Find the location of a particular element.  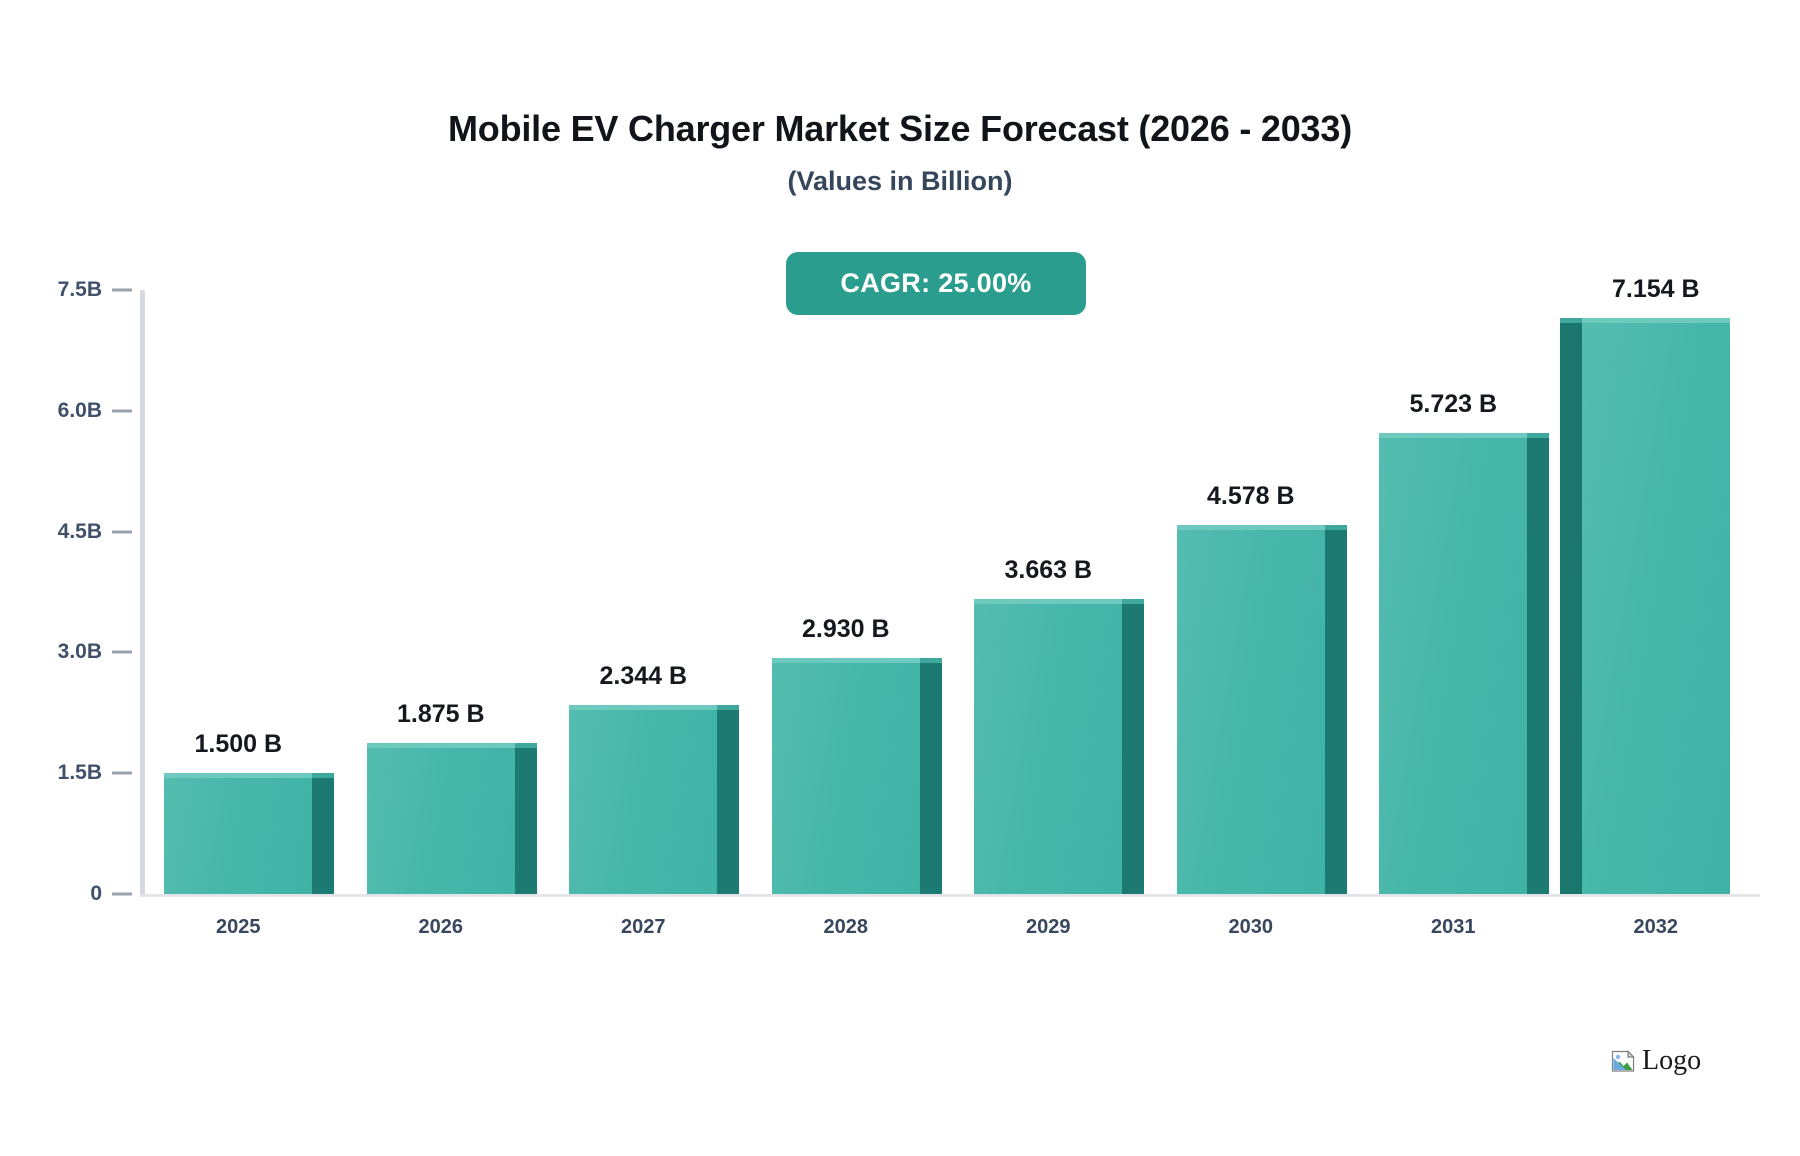

bar-value-label: 2.344 B is located at coordinates (643, 676).